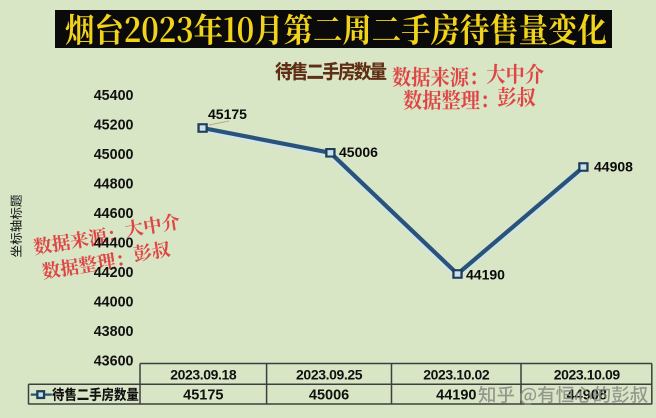 This screenshot has height=418, width=656. Describe the element at coordinates (114, 361) in the screenshot. I see `svg-text: 43600` at that location.